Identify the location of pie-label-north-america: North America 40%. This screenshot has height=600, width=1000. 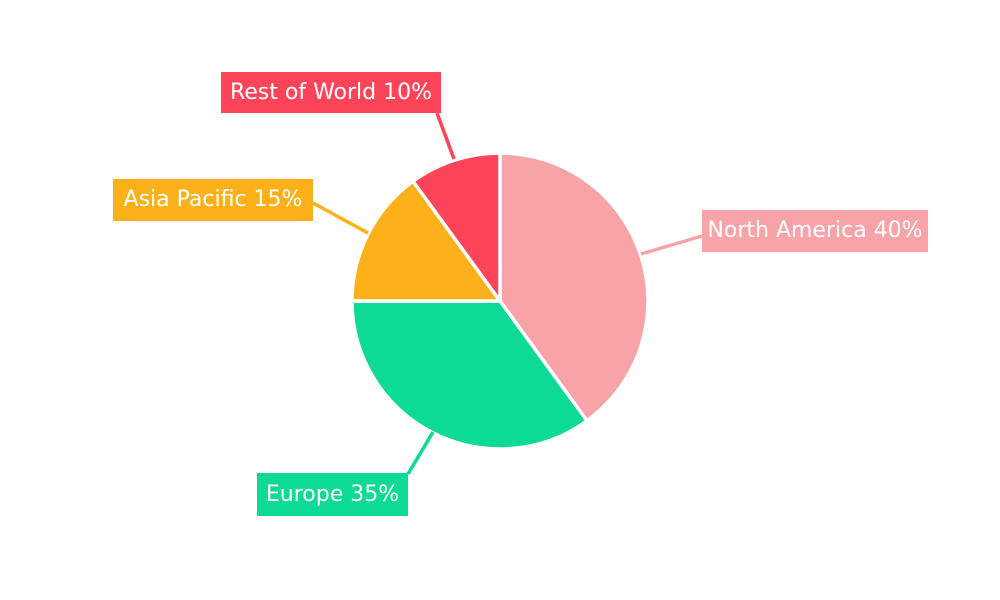
(815, 231).